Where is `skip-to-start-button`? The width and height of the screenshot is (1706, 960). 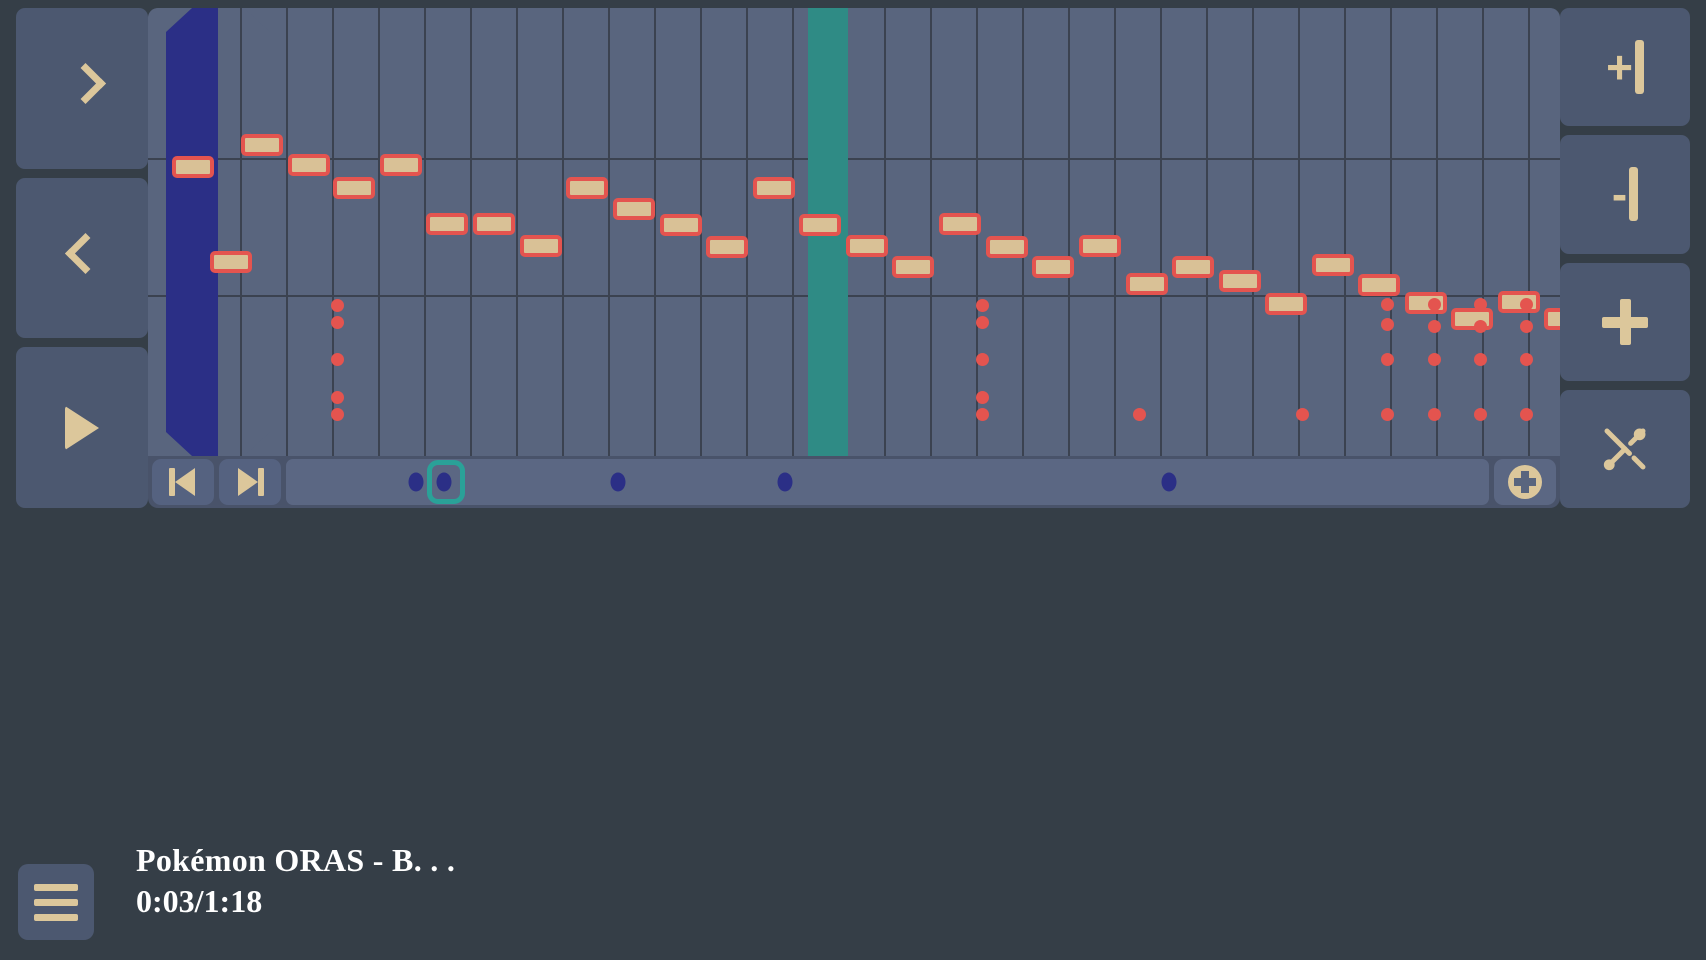 skip-to-start-button is located at coordinates (183, 482).